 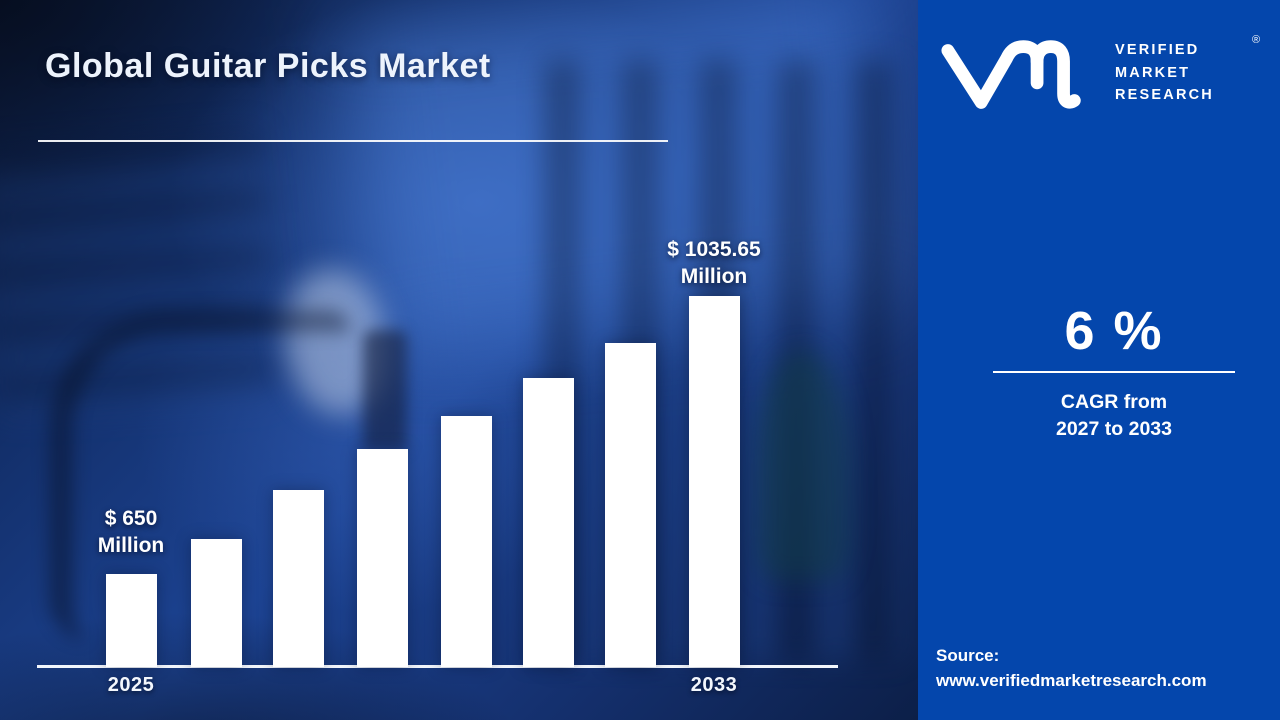 What do you see at coordinates (1164, 95) in the screenshot?
I see `wordmark-line: RESEARCH` at bounding box center [1164, 95].